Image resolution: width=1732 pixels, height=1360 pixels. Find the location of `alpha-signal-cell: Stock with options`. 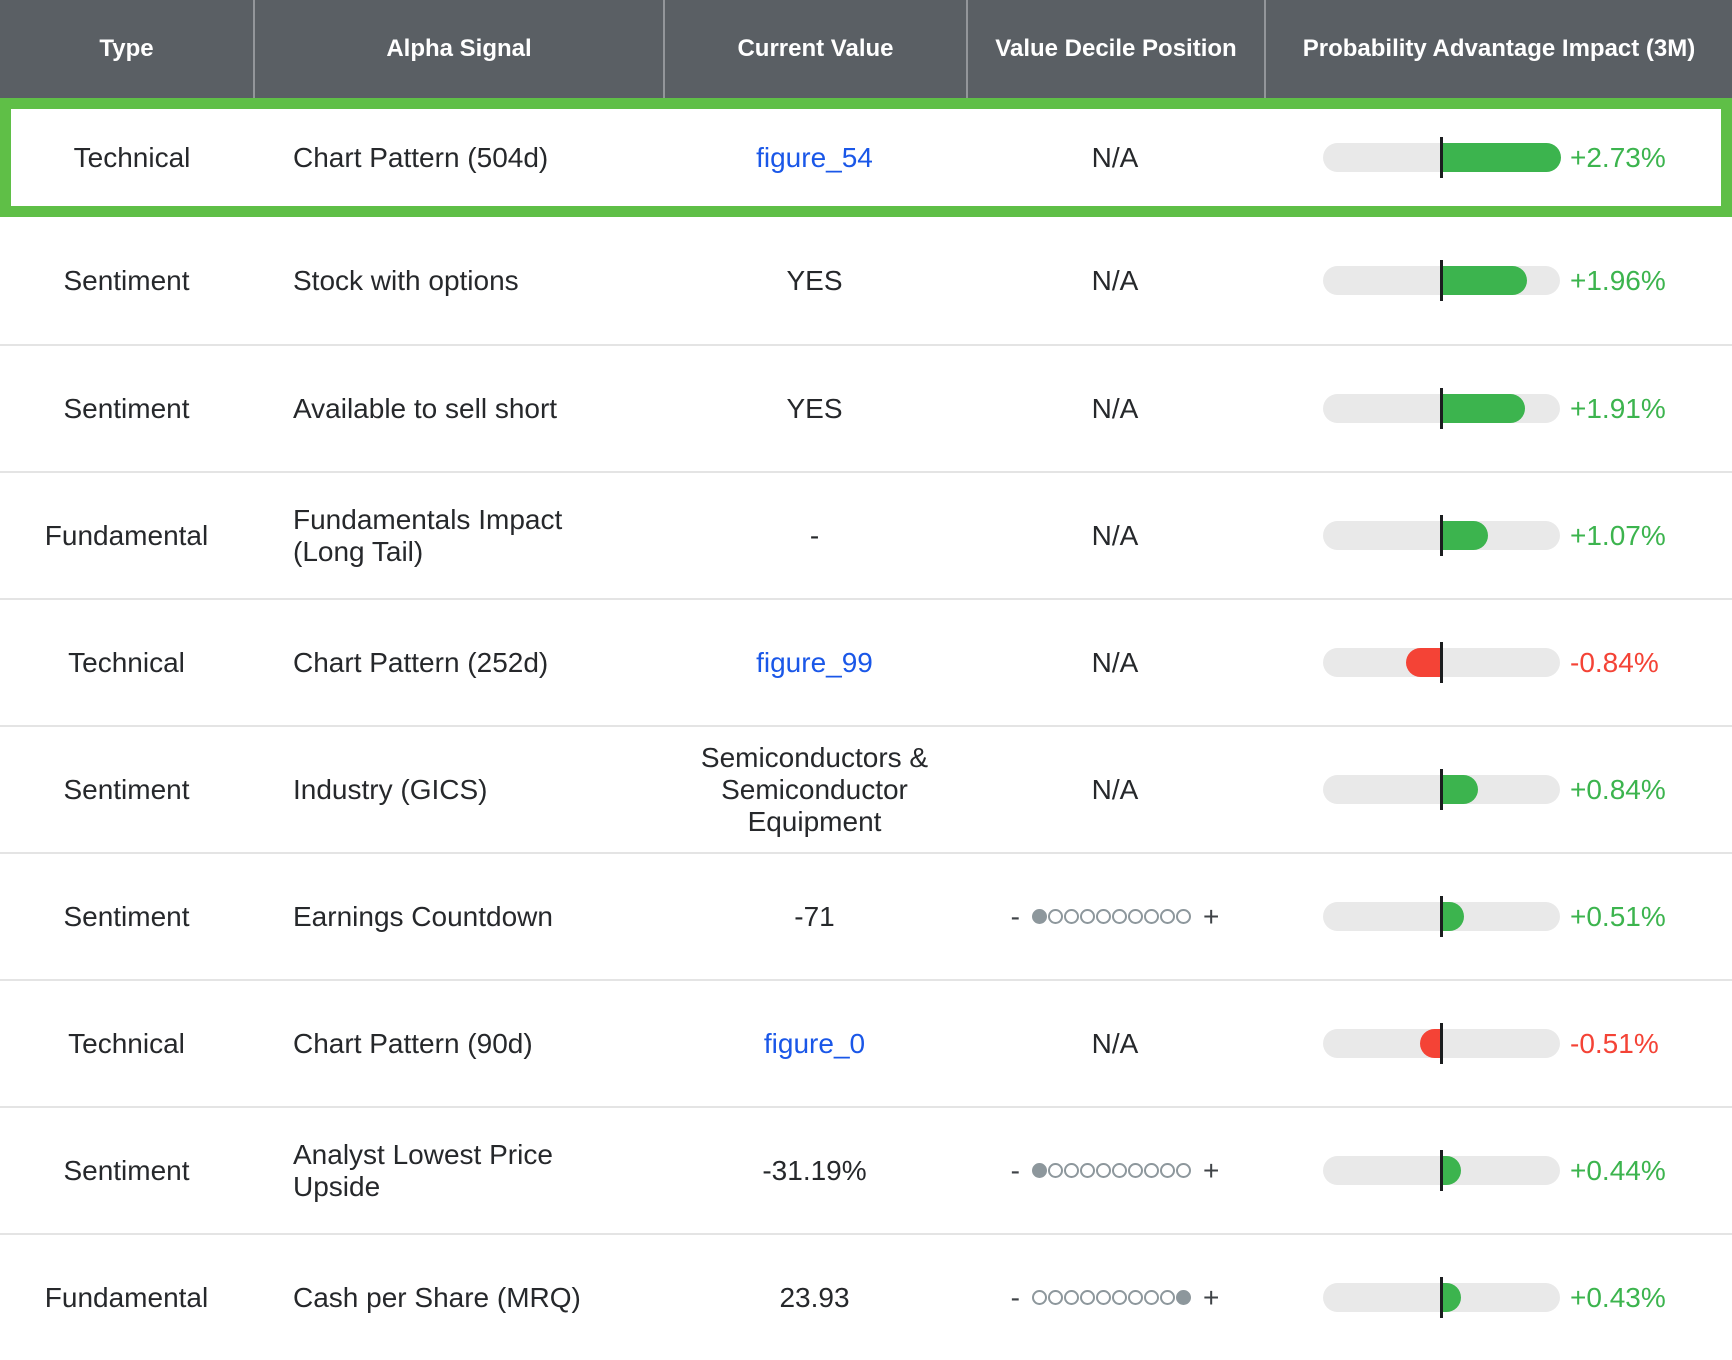

alpha-signal-cell: Stock with options is located at coordinates (458, 280).